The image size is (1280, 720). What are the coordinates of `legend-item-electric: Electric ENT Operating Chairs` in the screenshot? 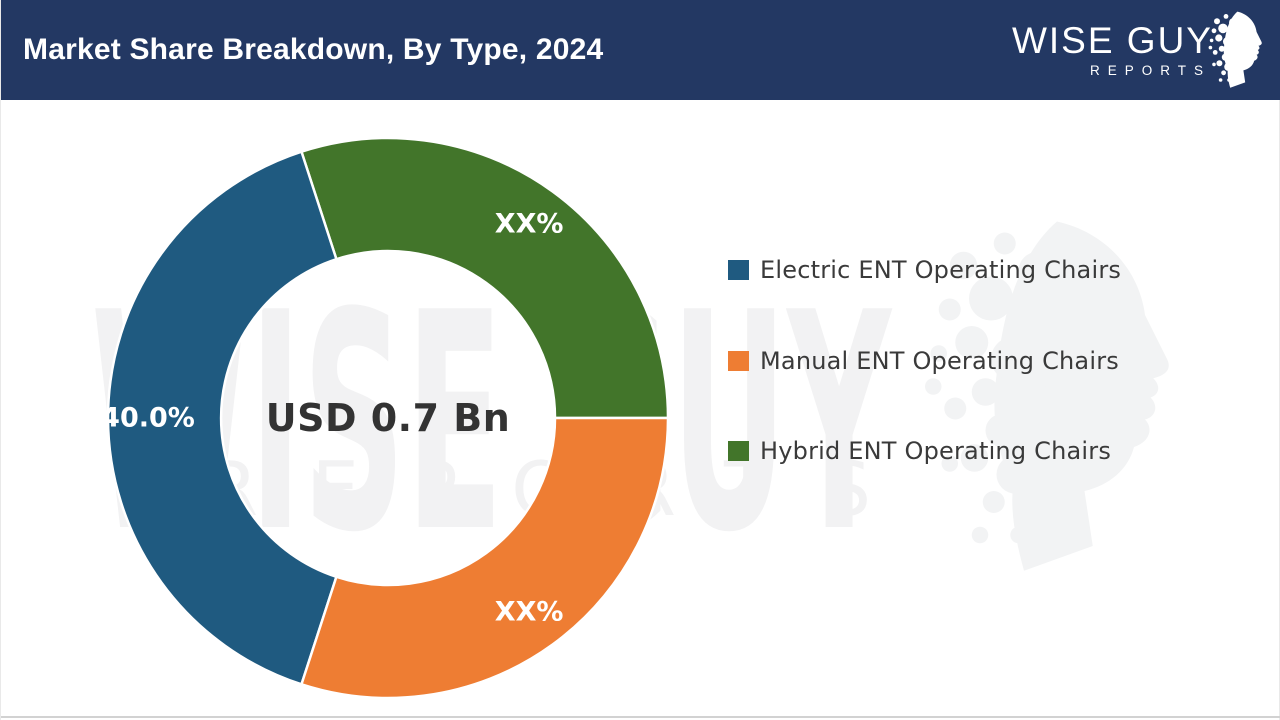 It's located at (924, 270).